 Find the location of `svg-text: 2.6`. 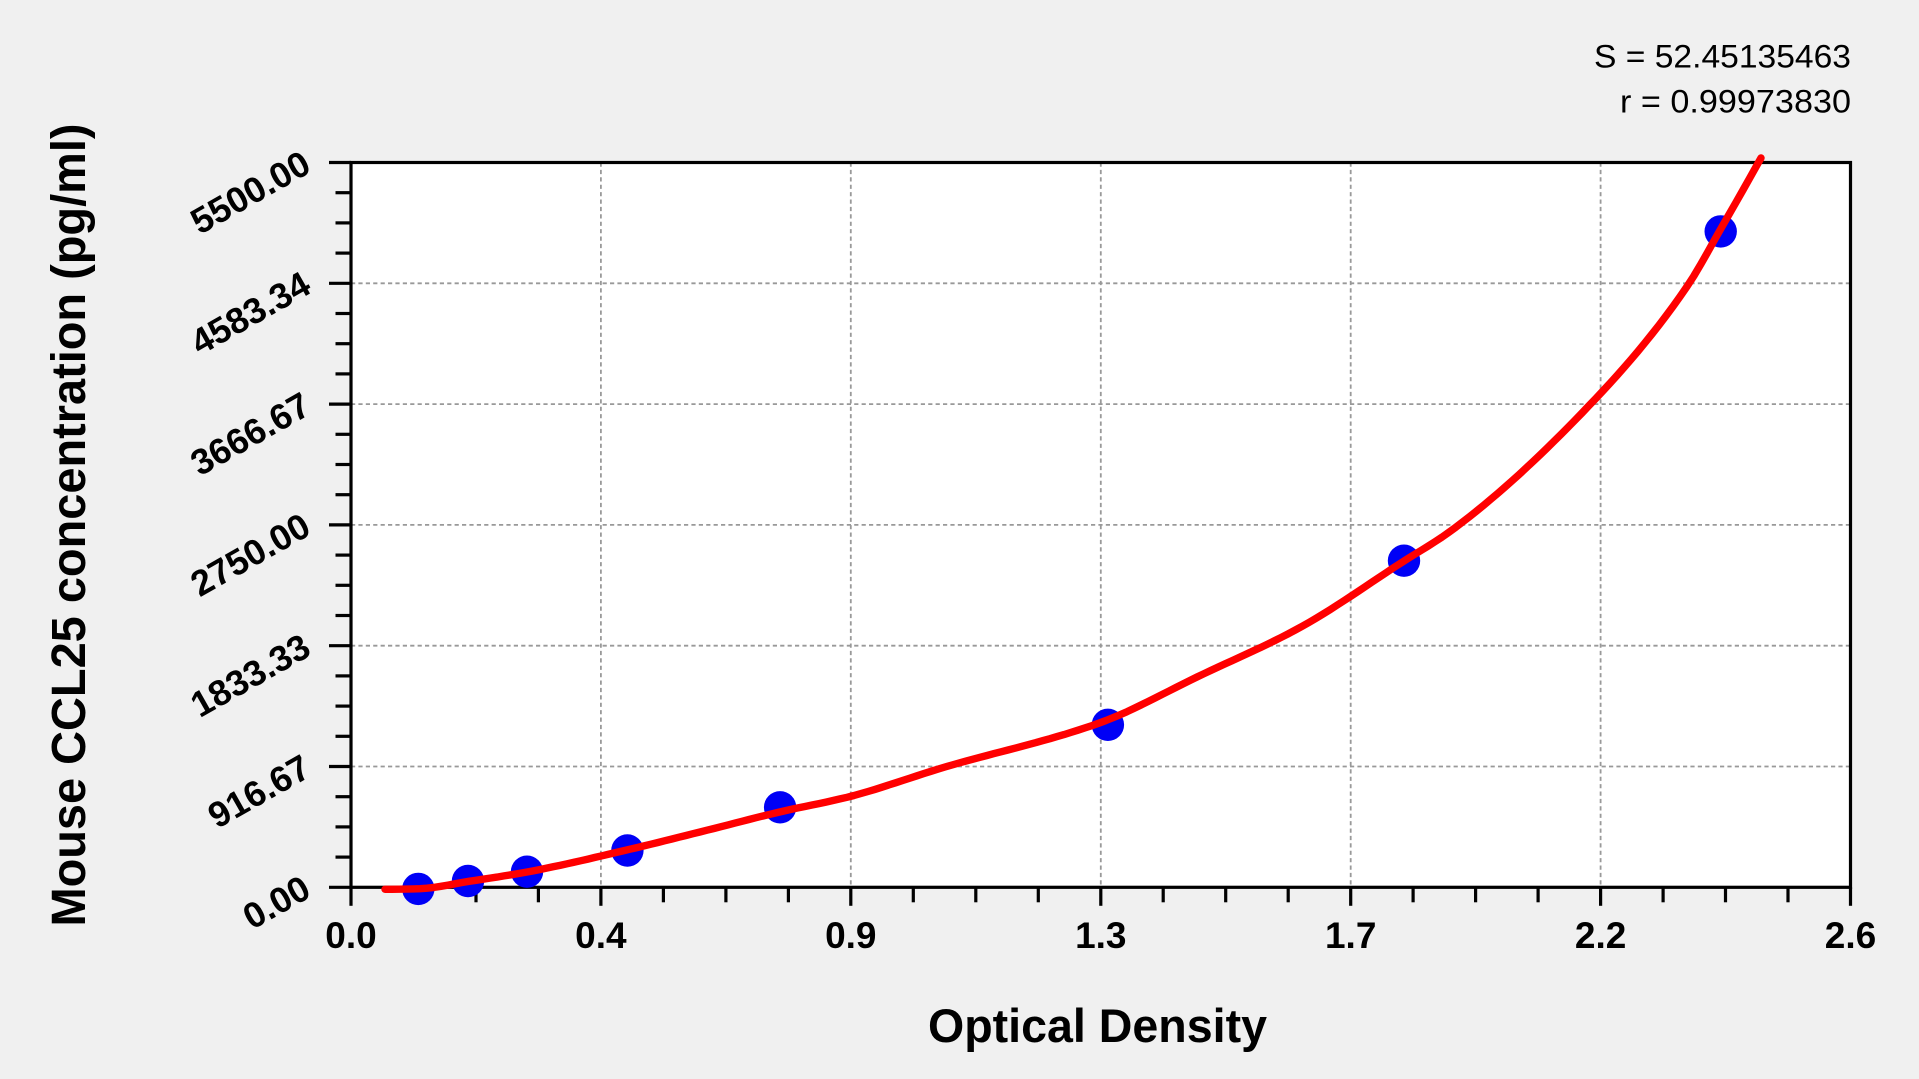

svg-text: 2.6 is located at coordinates (1850, 935).